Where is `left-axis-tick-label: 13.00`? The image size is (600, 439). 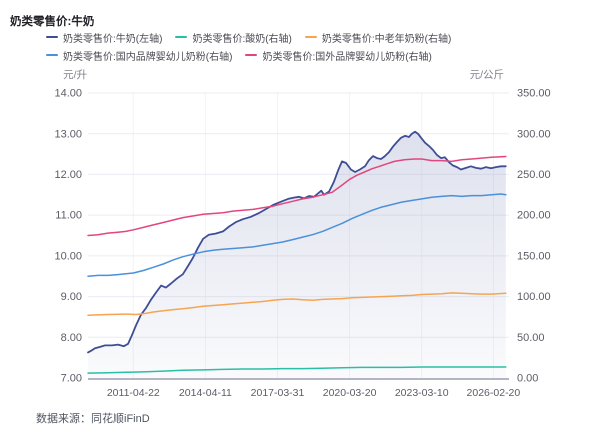 left-axis-tick-label: 13.00 is located at coordinates (68, 134).